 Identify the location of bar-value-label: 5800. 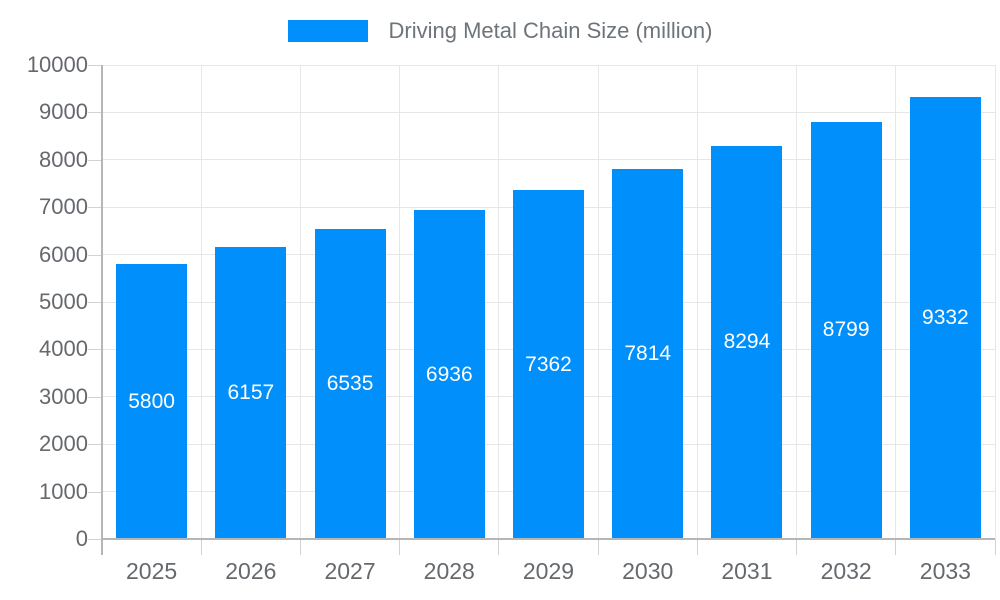
(151, 401).